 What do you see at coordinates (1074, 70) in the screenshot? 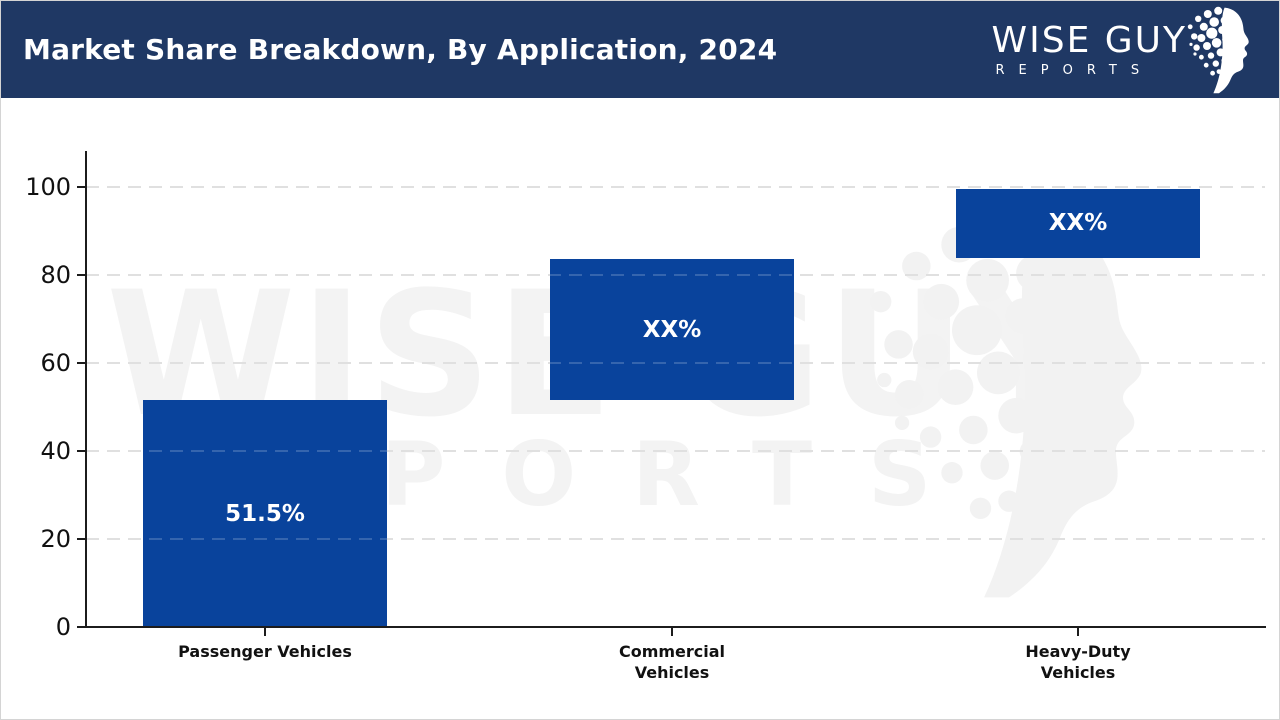
I see `logo-brand-subtitle: REPORTS` at bounding box center [1074, 70].